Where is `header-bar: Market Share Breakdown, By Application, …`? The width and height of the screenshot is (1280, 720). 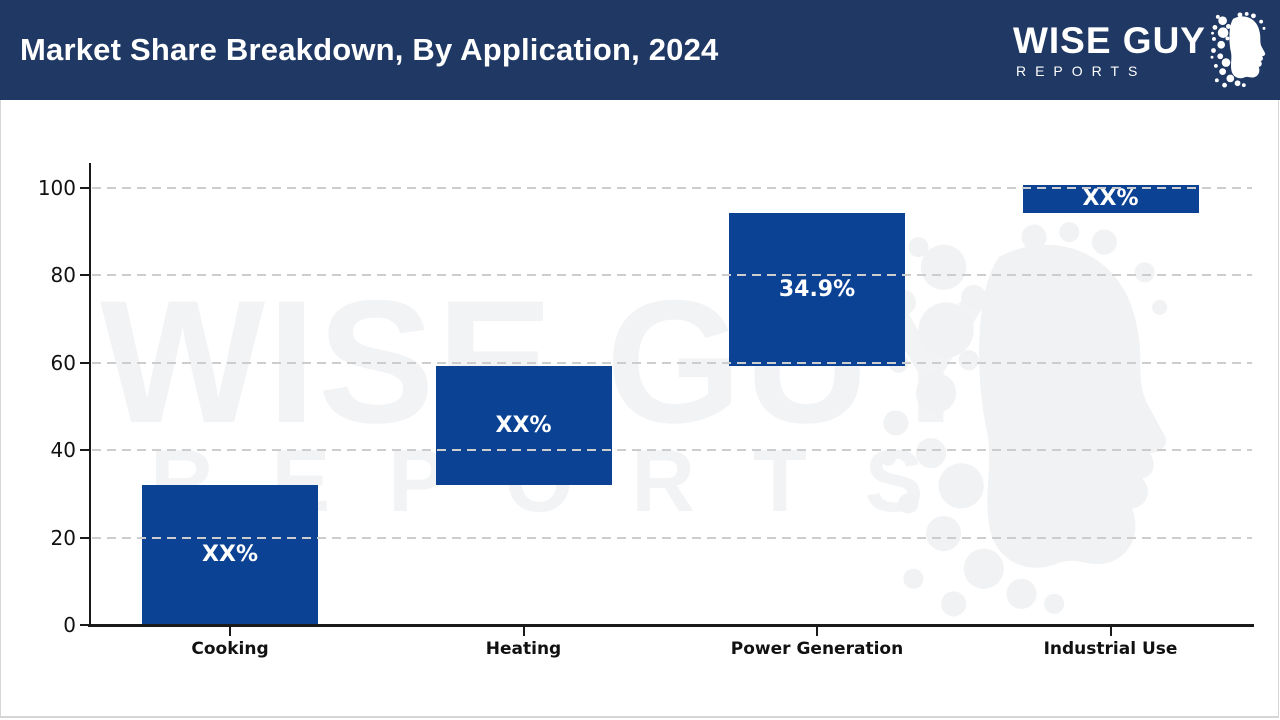 header-bar: Market Share Breakdown, By Application, … is located at coordinates (640, 50).